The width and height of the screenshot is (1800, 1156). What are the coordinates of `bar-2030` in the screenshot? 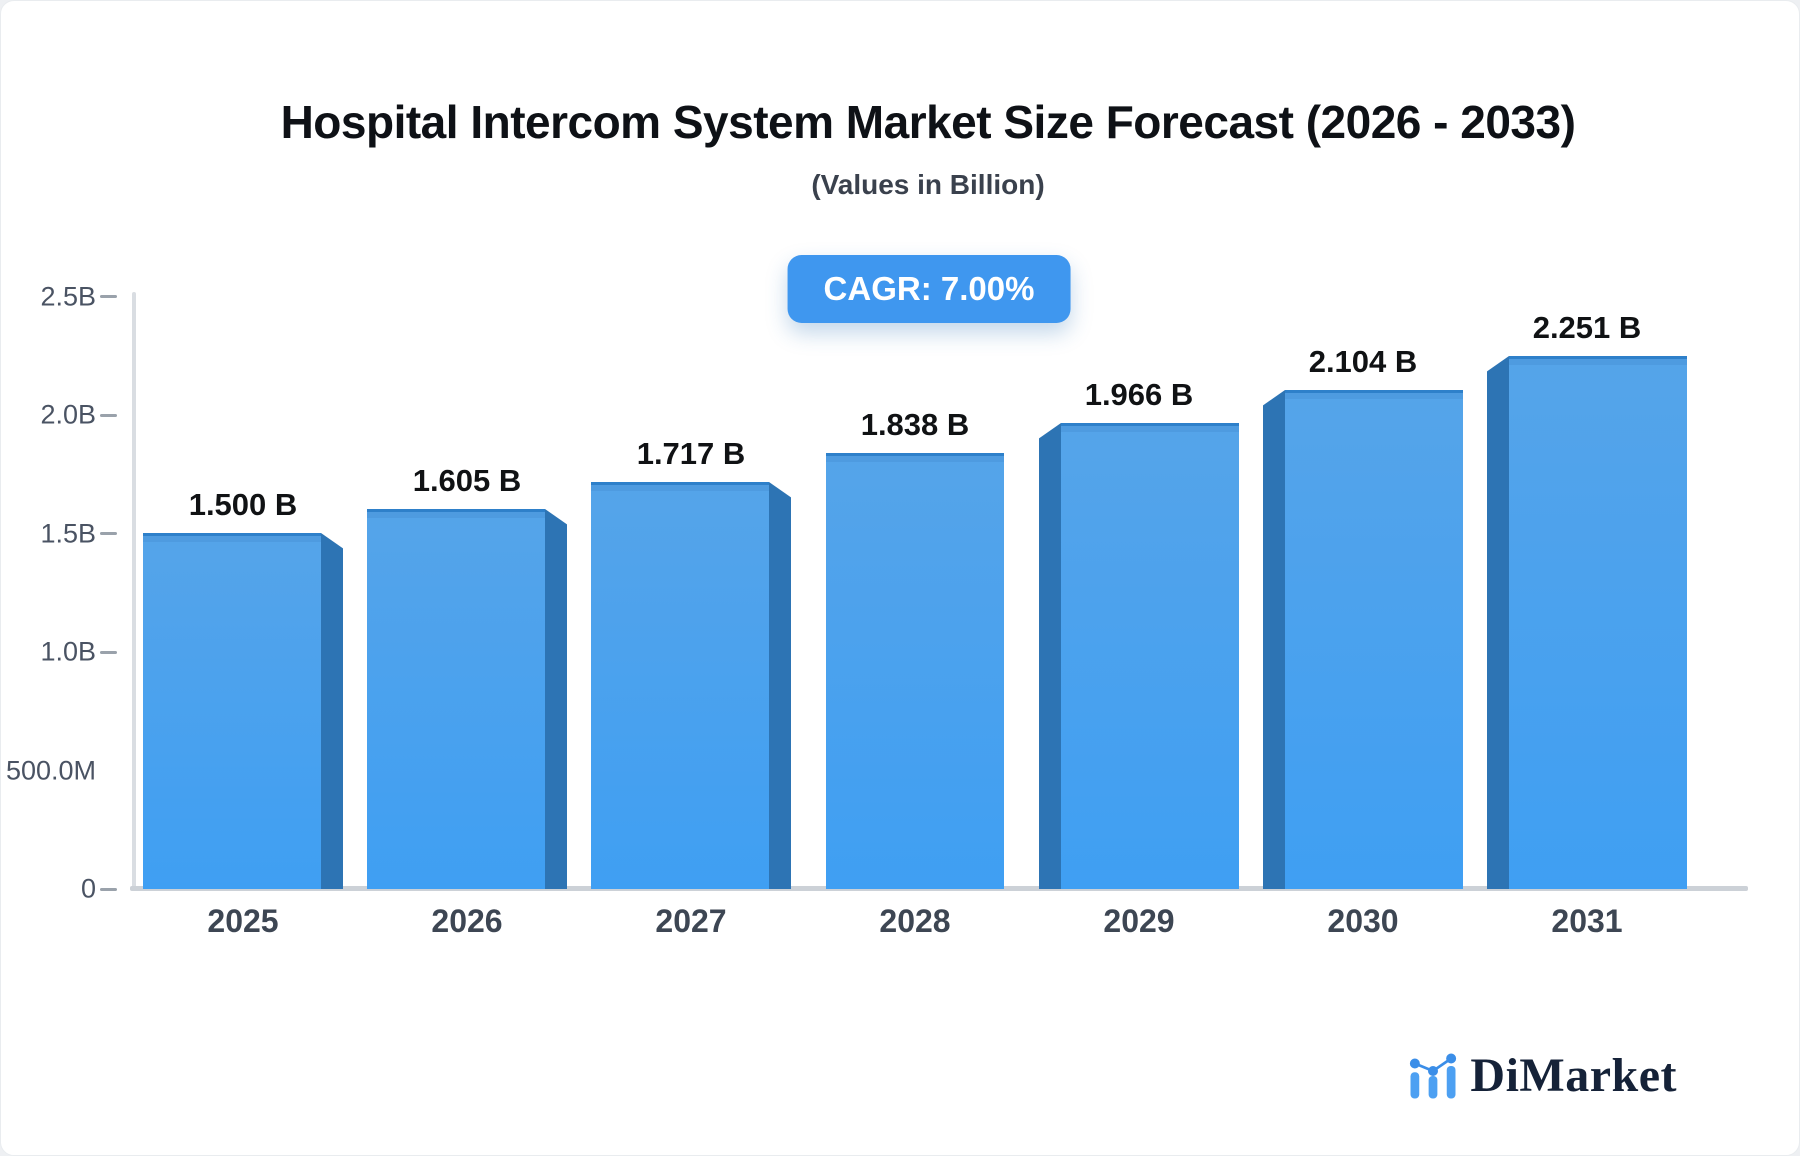 It's located at (1363, 639).